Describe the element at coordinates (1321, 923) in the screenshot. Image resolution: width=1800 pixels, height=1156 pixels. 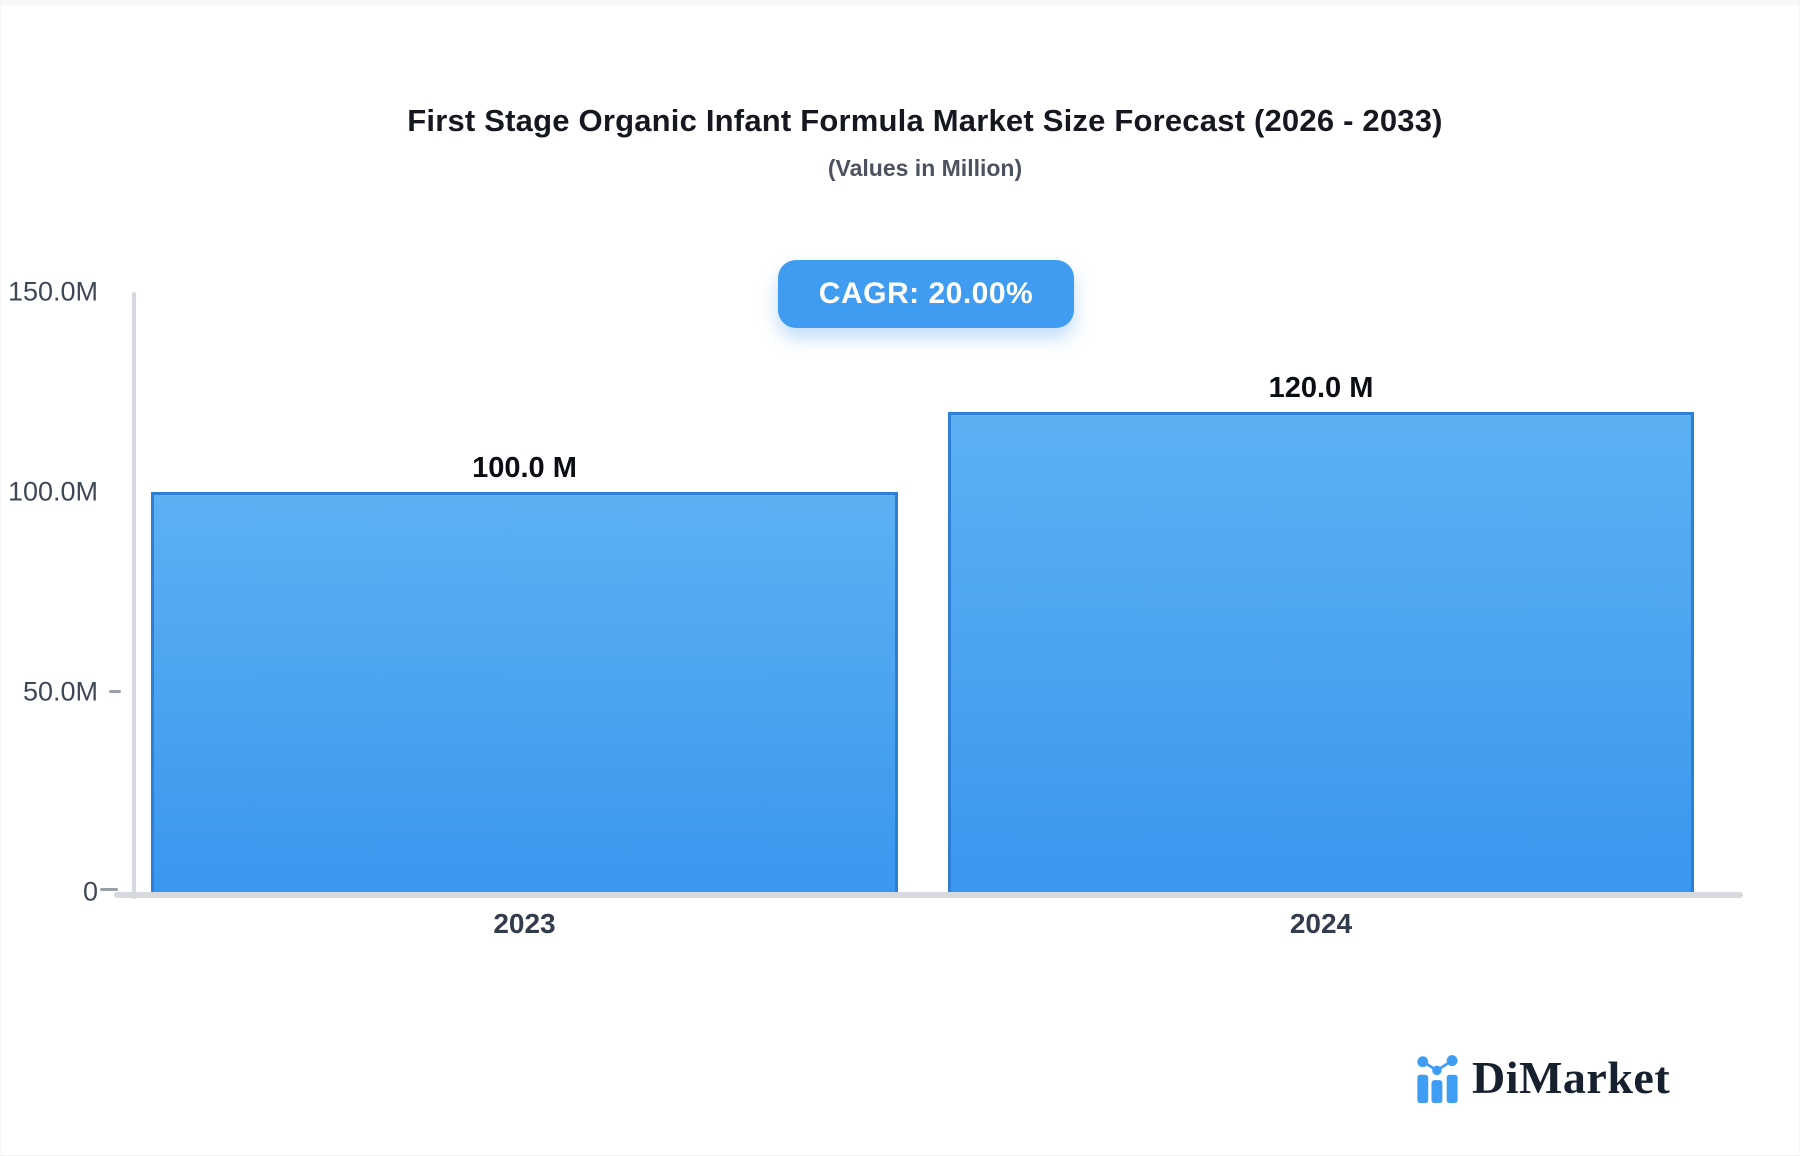
I see `x-axis-label-2024: 2024` at that location.